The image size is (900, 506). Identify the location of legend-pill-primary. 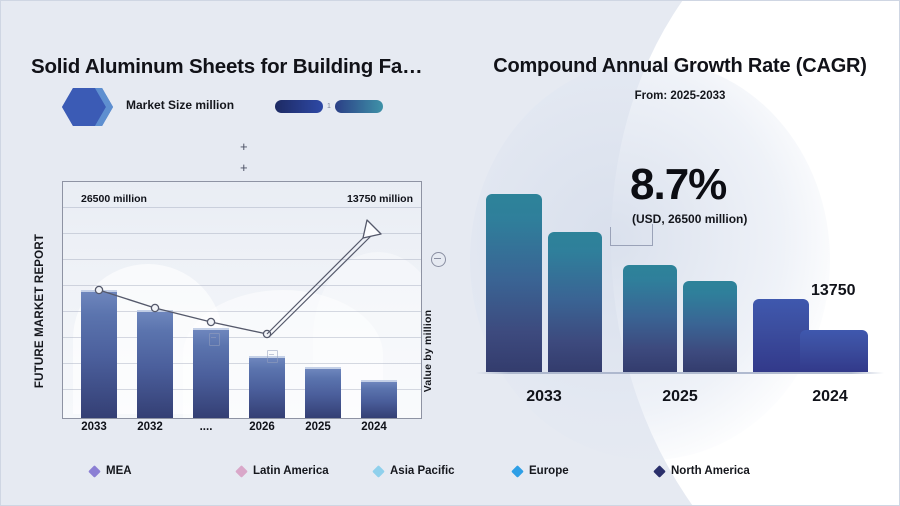
(299, 106).